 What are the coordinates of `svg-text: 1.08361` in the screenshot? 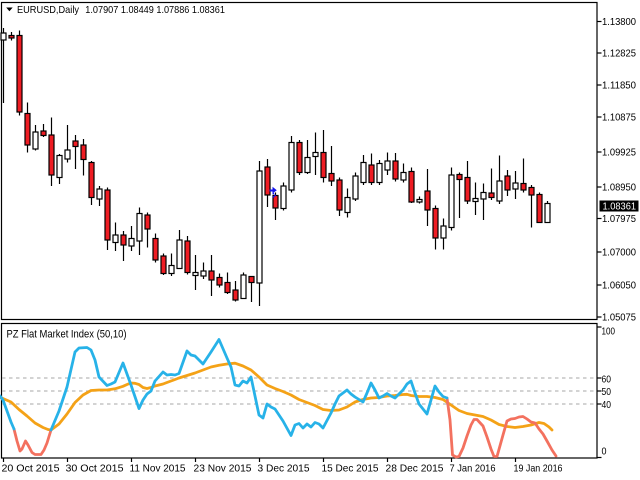 It's located at (620, 207).